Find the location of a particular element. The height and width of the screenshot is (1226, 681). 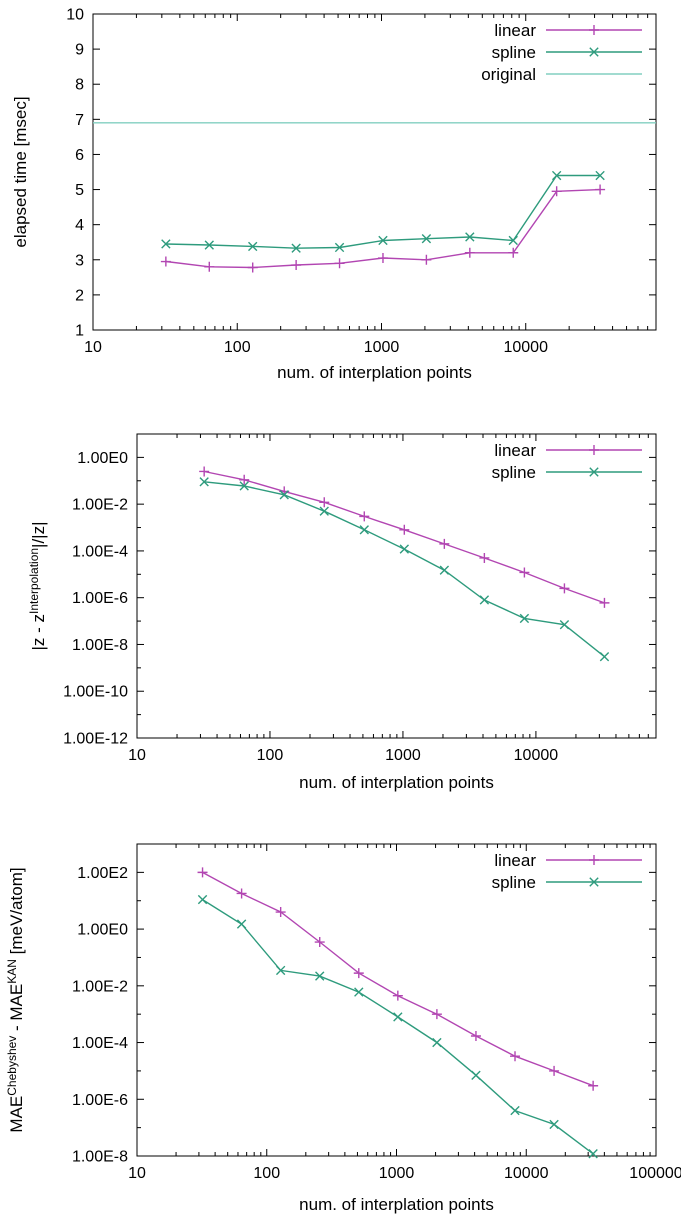

y-axis-label: |z - zInterpolation|/|z| is located at coordinates (37, 585).